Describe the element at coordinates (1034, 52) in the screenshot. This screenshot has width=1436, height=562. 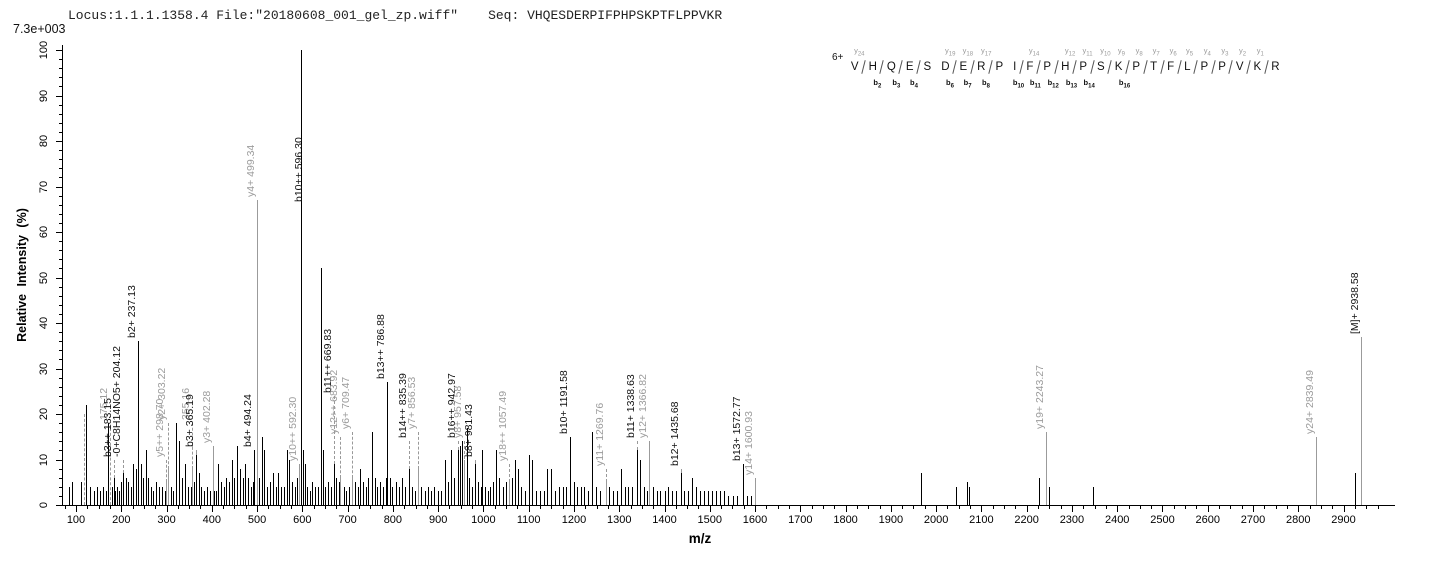
I see `y-ion-label: y14` at that location.